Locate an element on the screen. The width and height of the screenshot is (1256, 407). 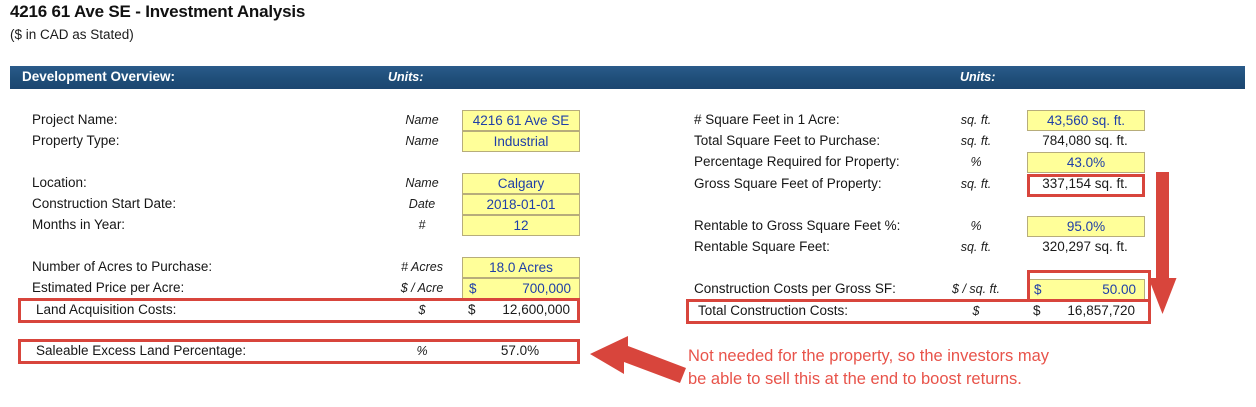
row-value: 57.0% is located at coordinates (520, 350).